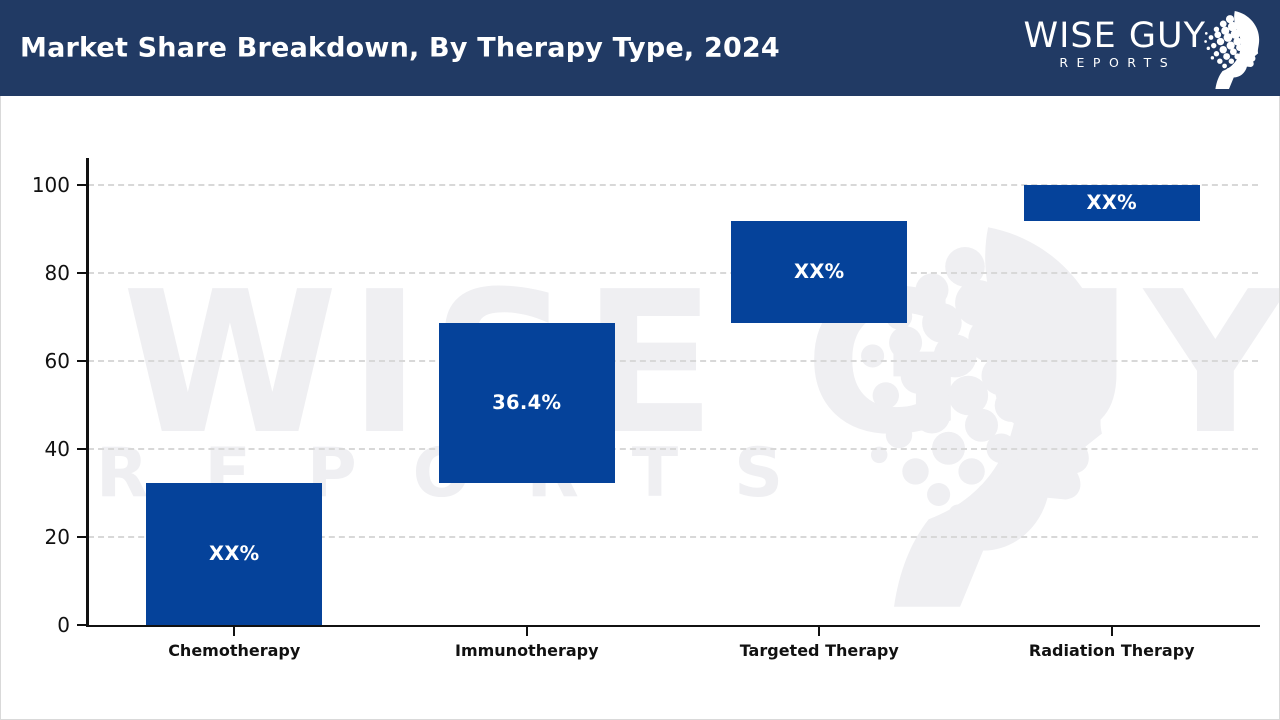 The height and width of the screenshot is (720, 1280). I want to click on bar-immunotherapy: 36.4%, so click(526, 402).